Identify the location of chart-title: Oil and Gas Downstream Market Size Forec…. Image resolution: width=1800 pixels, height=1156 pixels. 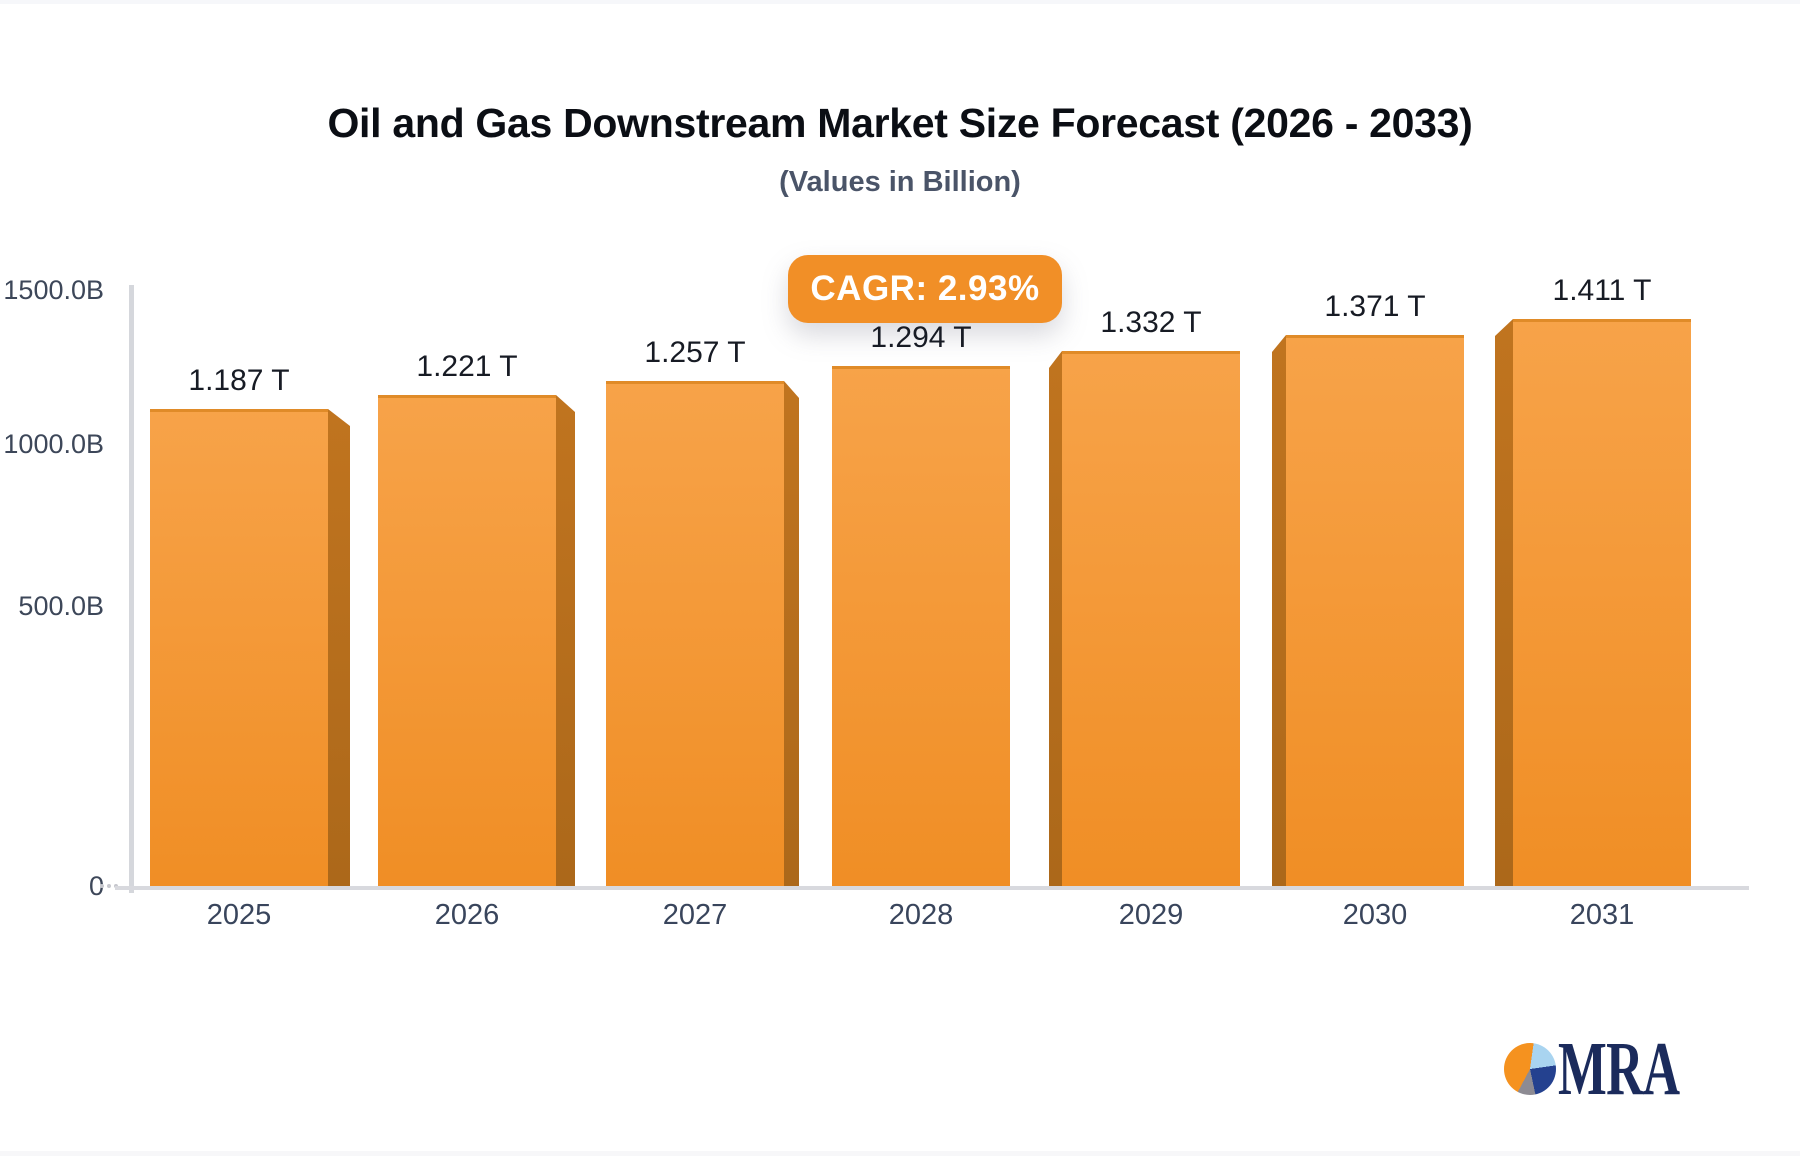
(900, 123).